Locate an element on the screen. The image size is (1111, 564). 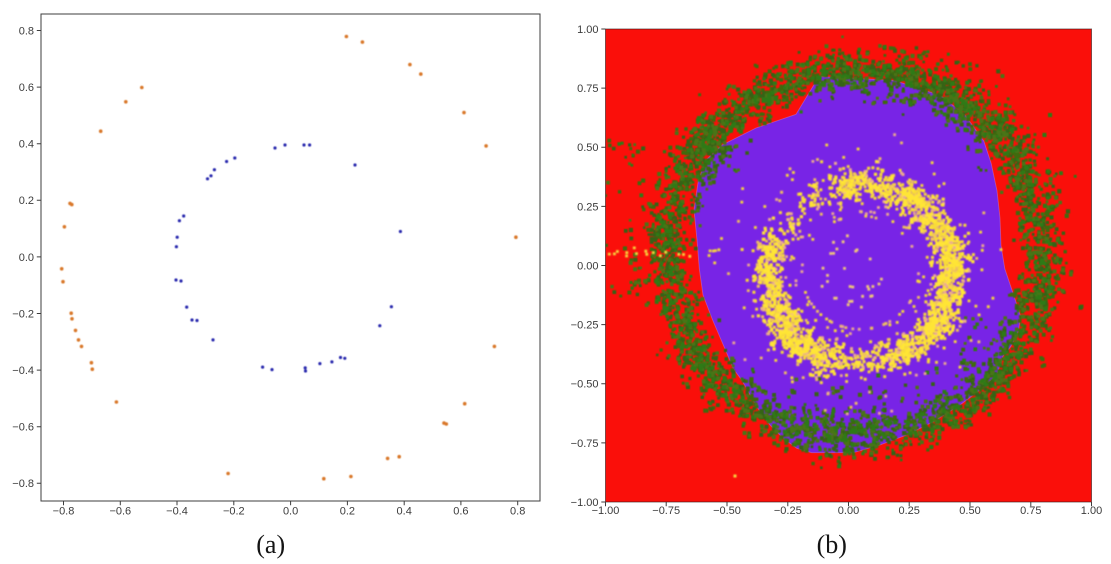
svg-text: (b) is located at coordinates (832, 544).